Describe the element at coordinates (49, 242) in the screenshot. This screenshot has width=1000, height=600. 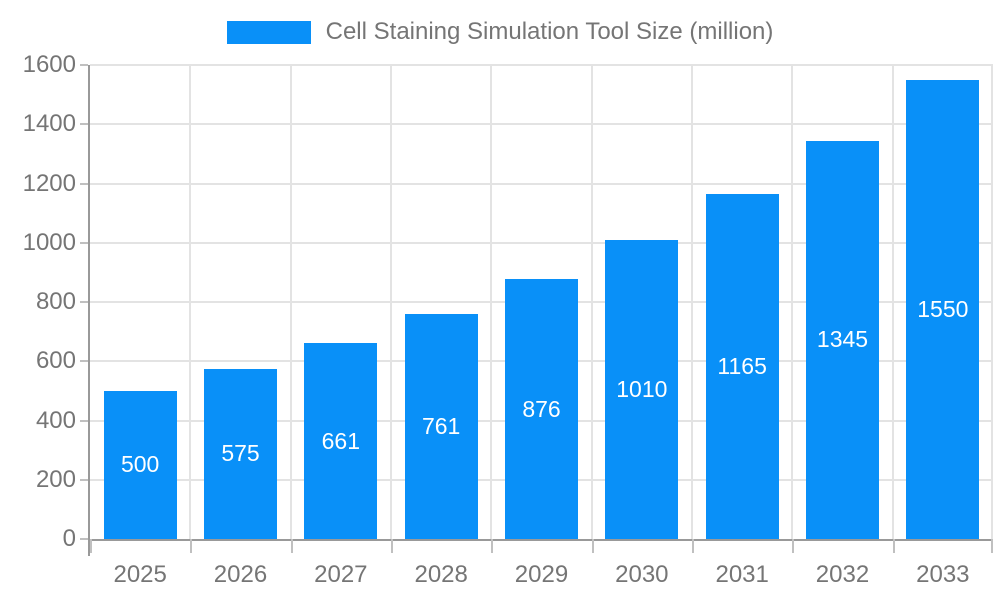
I see `y-tick-label: 1000` at that location.